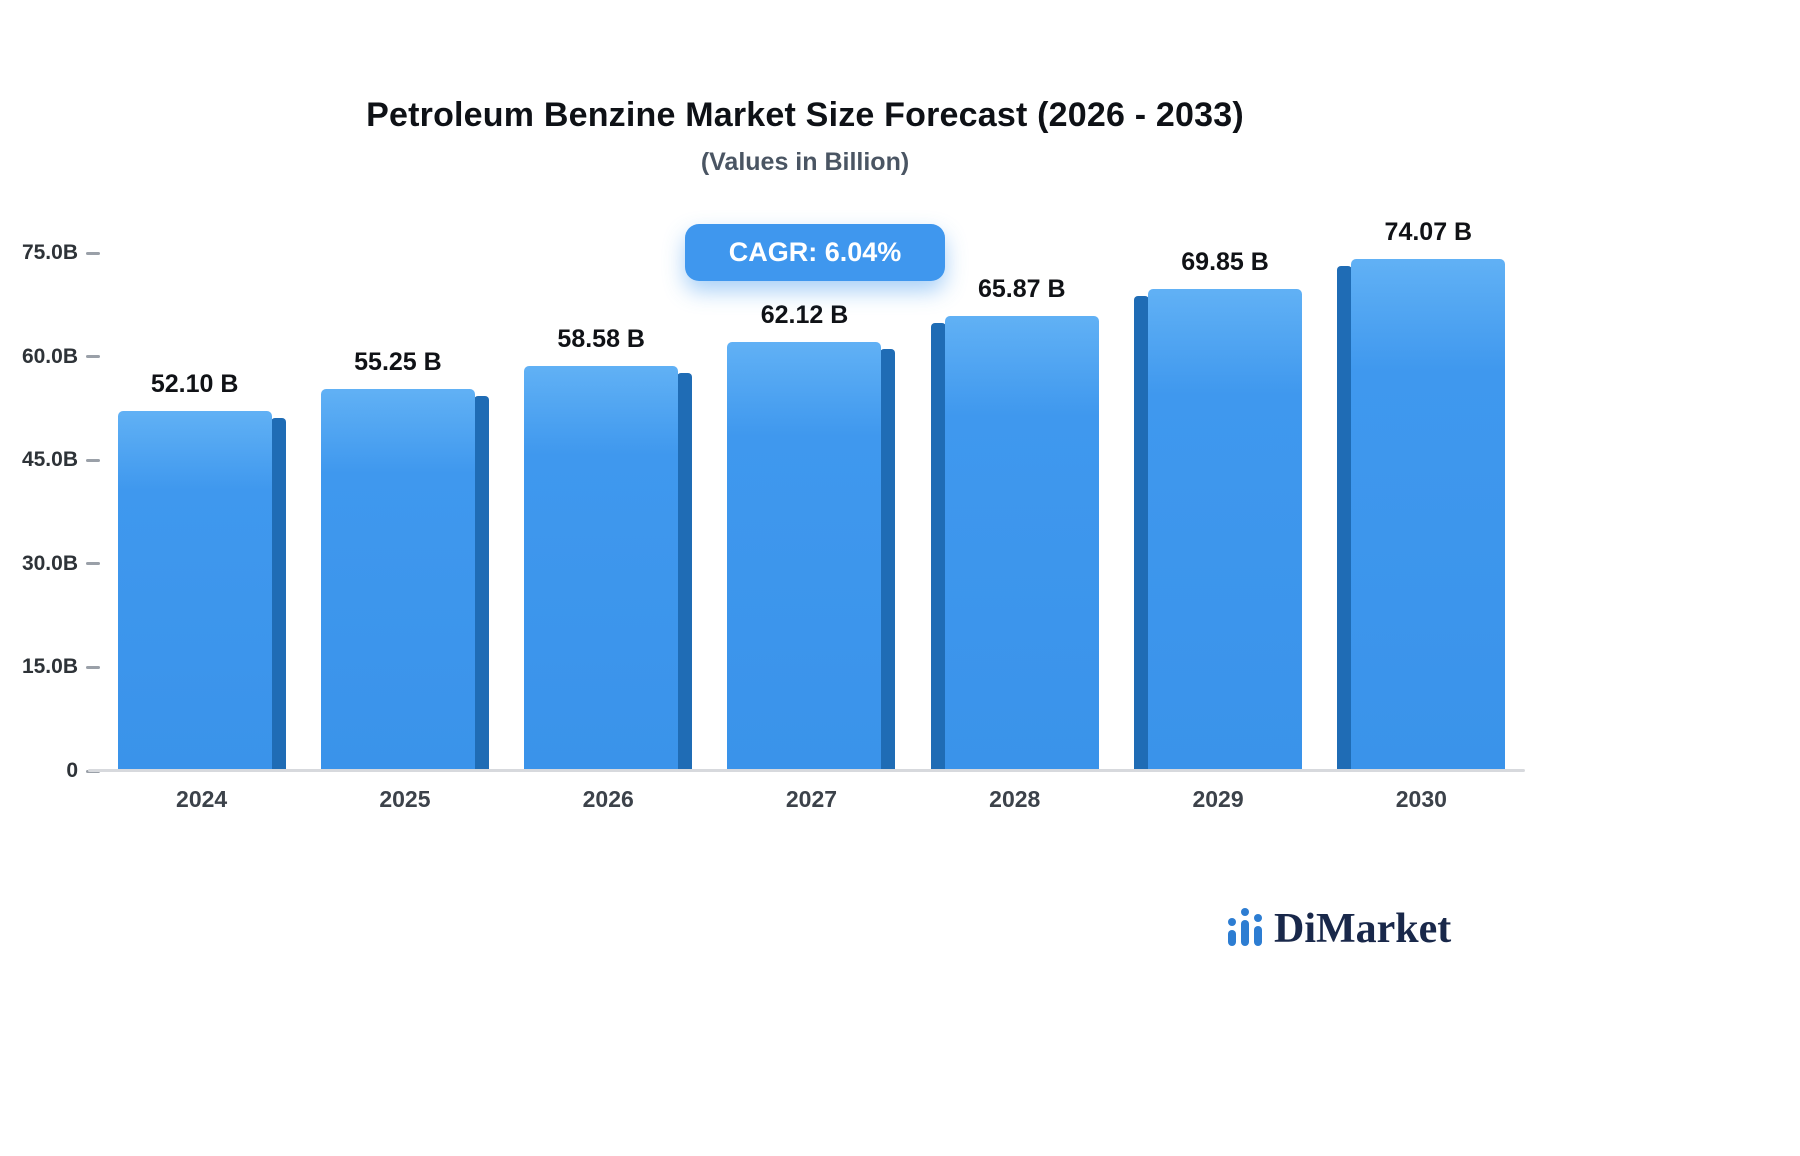 The width and height of the screenshot is (1800, 1156). What do you see at coordinates (1225, 262) in the screenshot?
I see `bar-value-label: 69.85 B` at bounding box center [1225, 262].